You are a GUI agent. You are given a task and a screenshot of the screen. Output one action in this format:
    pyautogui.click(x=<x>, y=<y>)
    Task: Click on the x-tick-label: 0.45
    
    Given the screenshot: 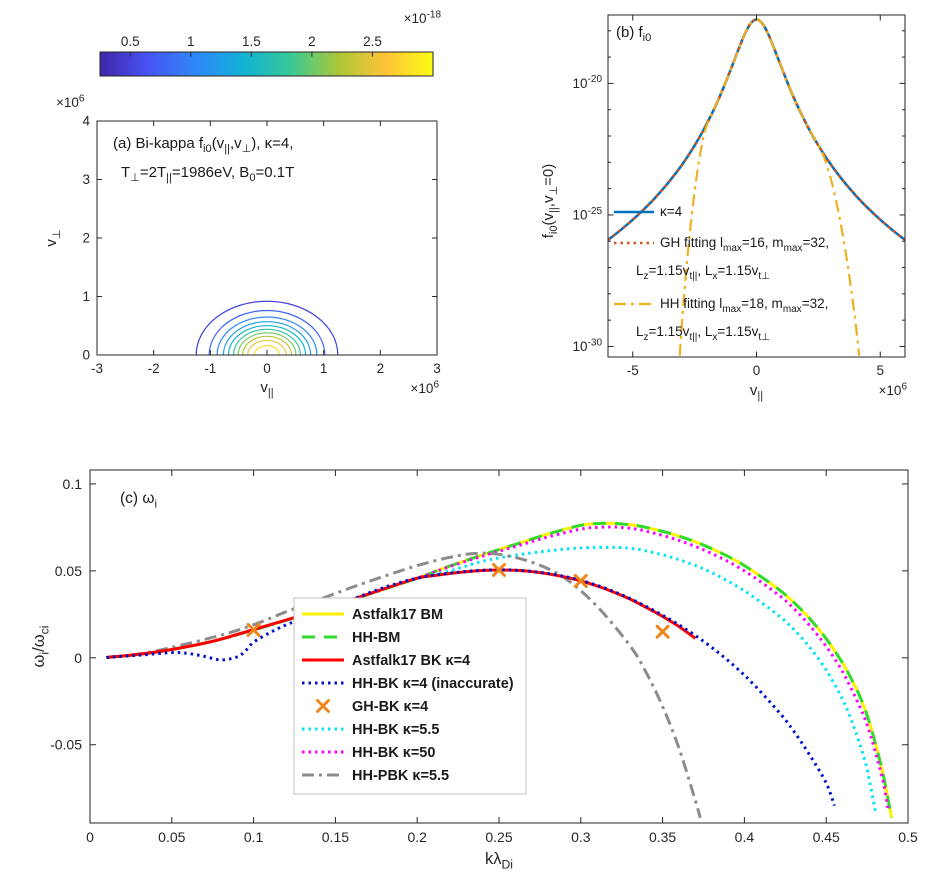 What is the action you would take?
    pyautogui.click(x=826, y=837)
    